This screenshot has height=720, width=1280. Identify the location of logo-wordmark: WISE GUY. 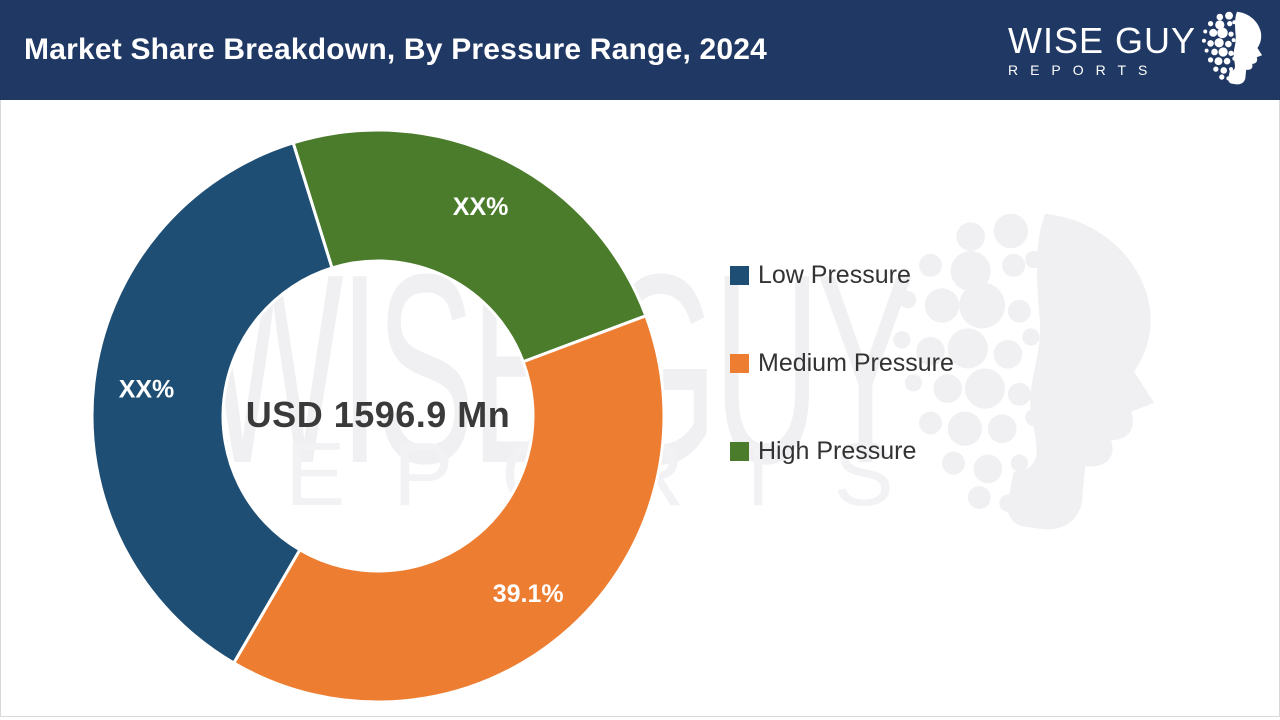
(1101, 40).